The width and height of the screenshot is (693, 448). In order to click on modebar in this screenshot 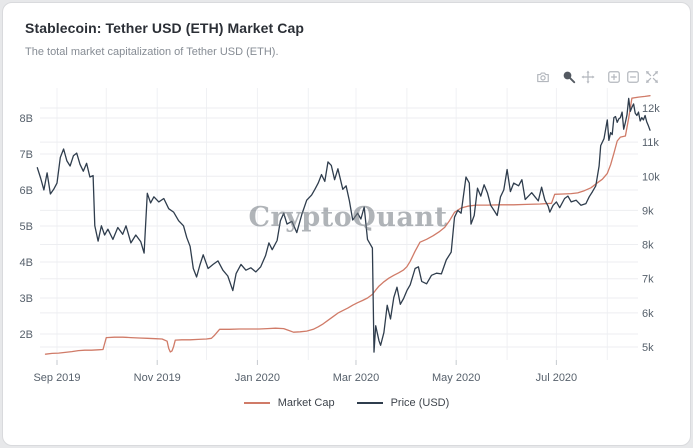, I will do `click(597, 77)`.